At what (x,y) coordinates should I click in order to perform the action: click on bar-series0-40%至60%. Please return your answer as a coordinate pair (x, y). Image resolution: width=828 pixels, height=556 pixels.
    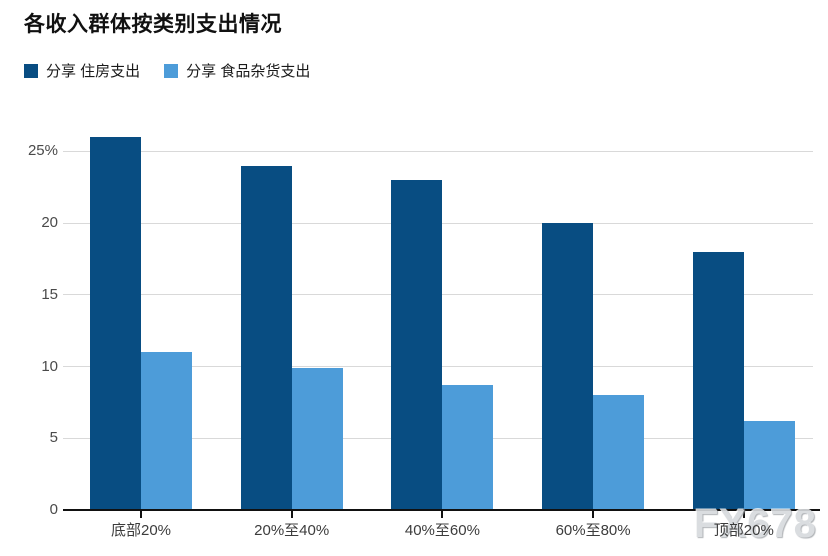
    Looking at the image, I should click on (417, 344).